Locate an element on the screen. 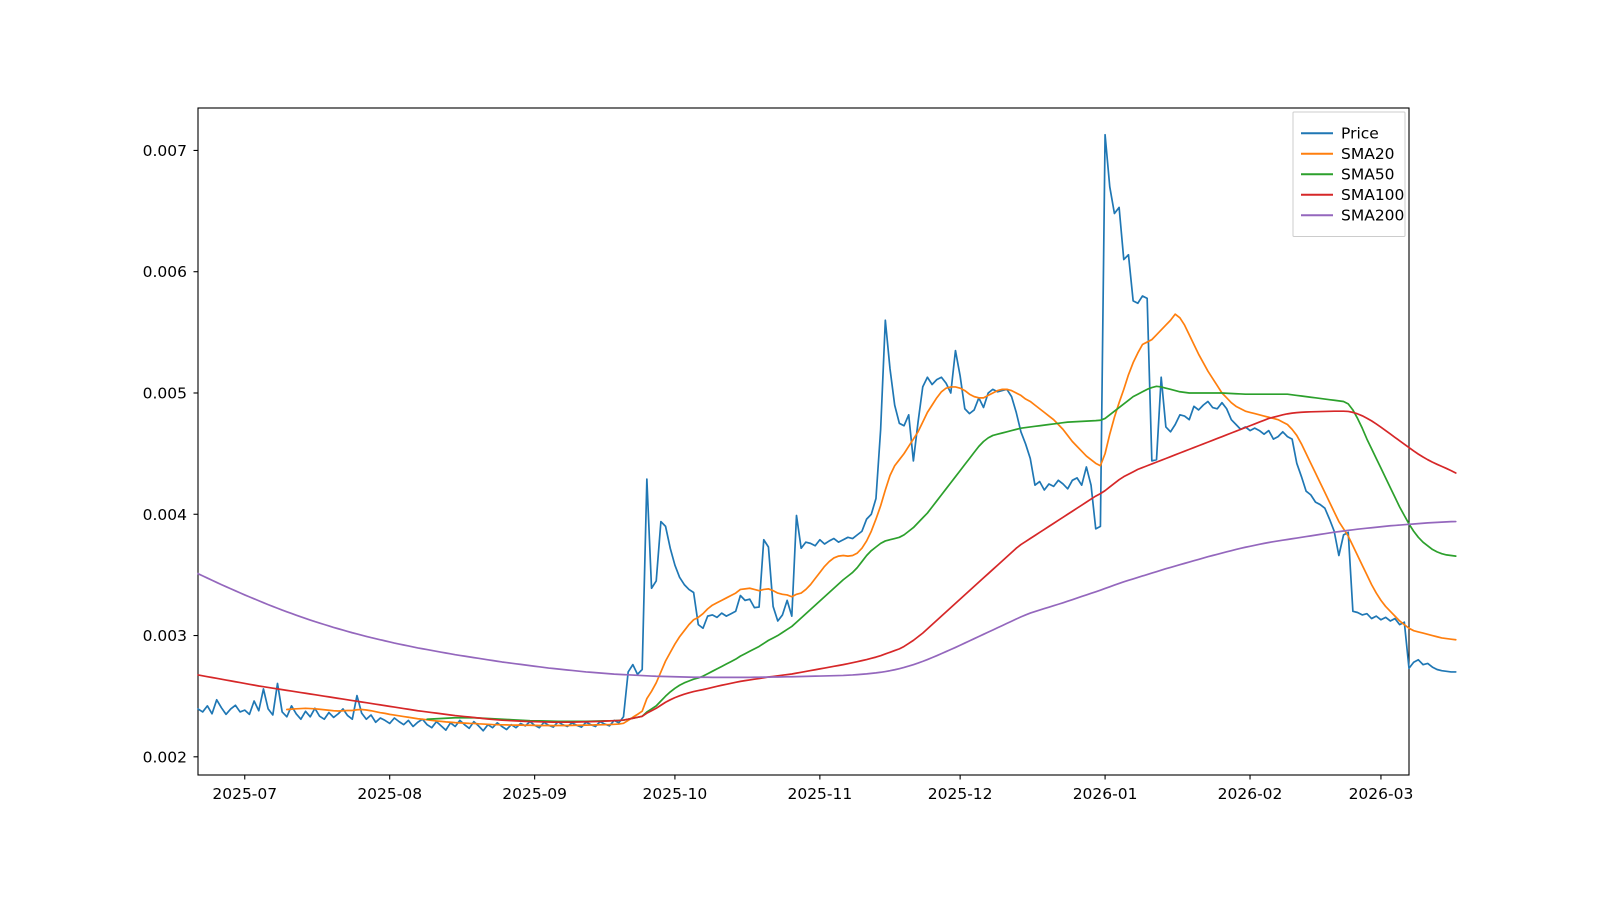  x-tick-label: 2025-09 is located at coordinates (534, 794).